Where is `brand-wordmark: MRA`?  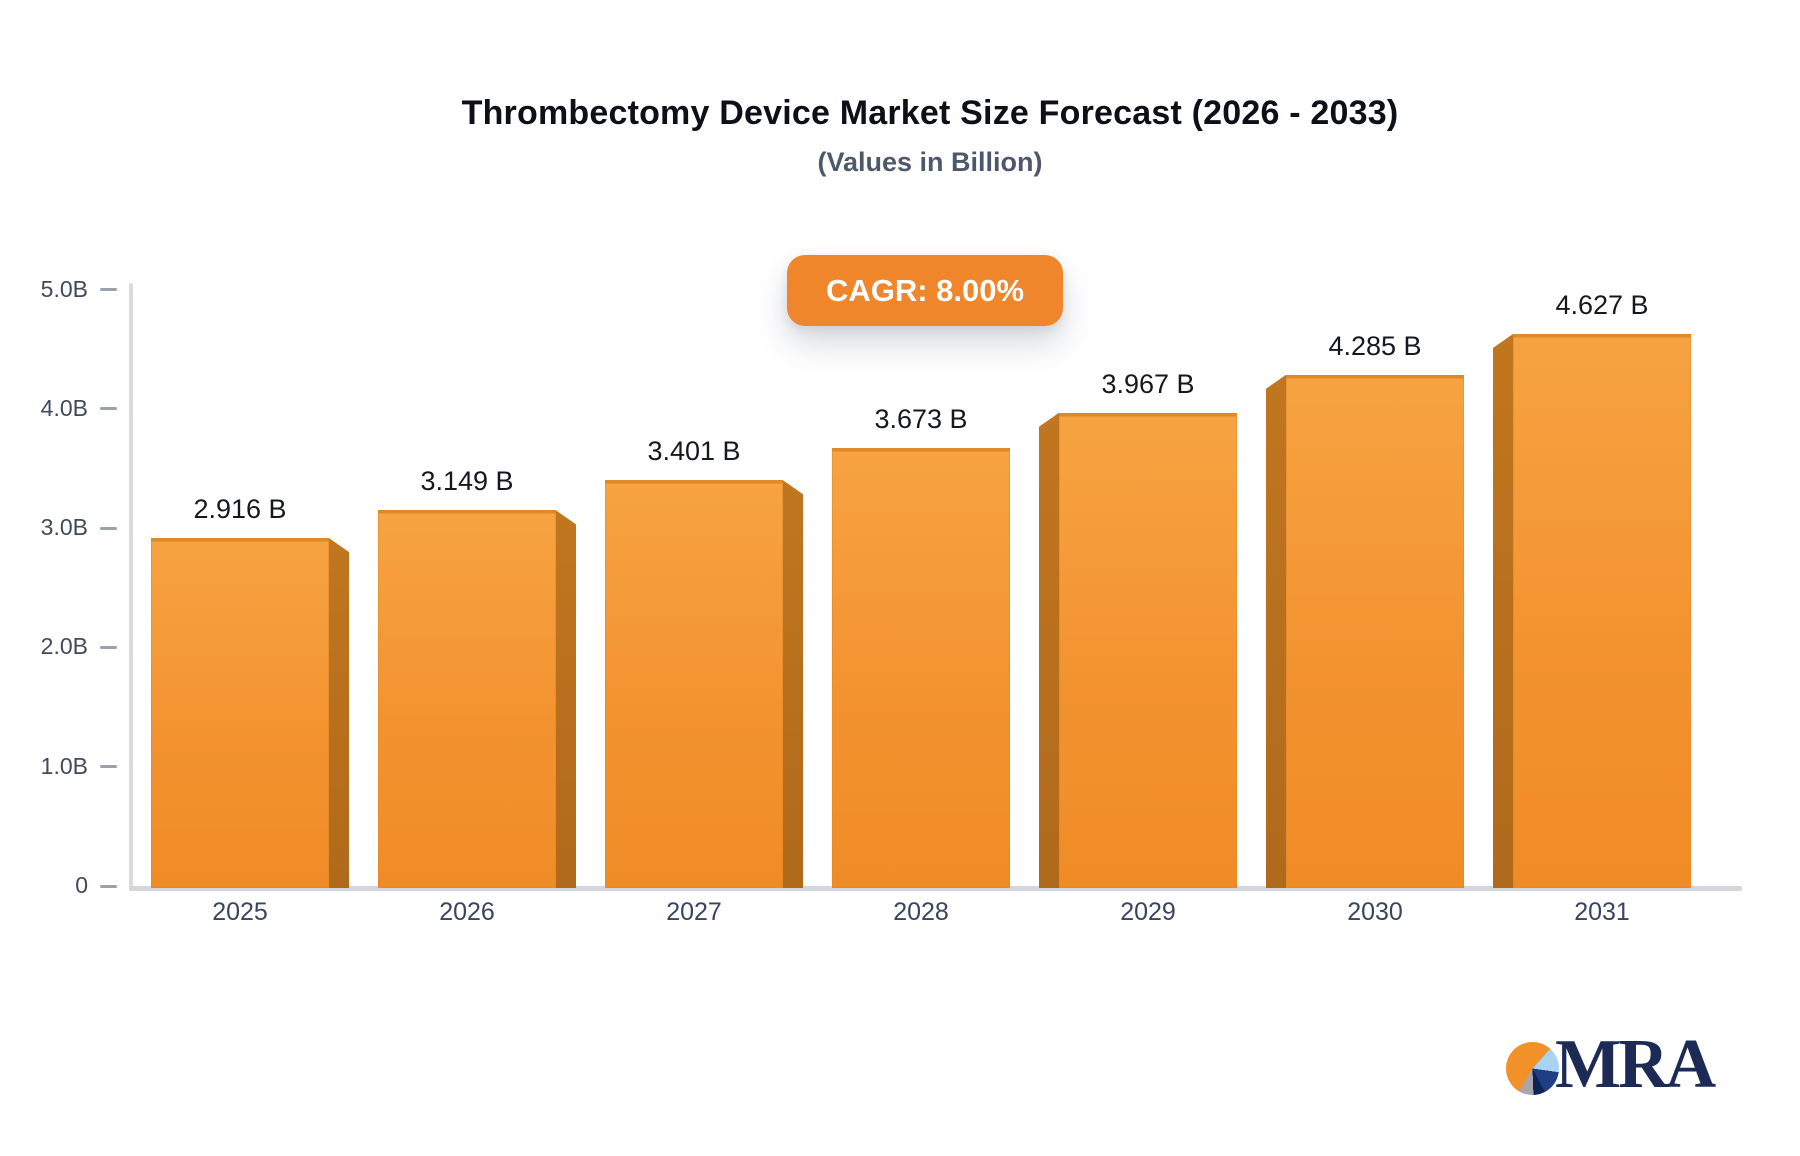 brand-wordmark: MRA is located at coordinates (1635, 1064).